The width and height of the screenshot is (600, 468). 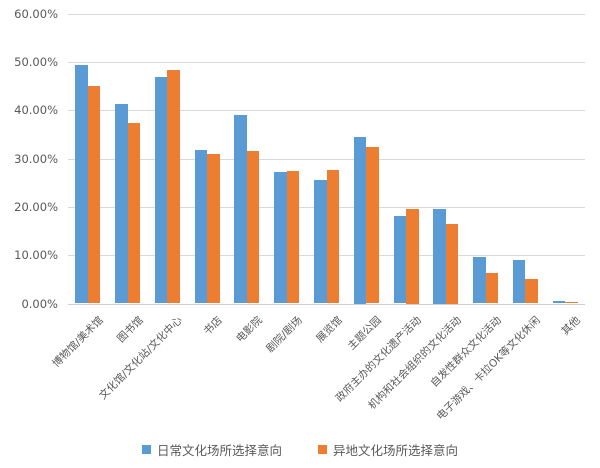 I want to click on y-axis-label: 0.00%, so click(x=39, y=303).